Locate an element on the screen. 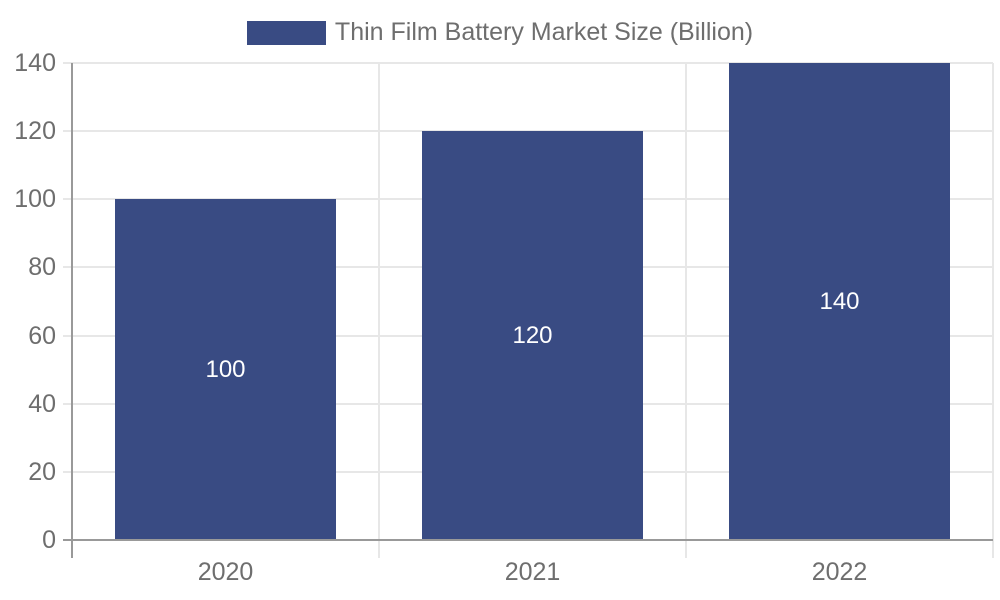 The width and height of the screenshot is (1000, 600). y-tick-label: 40 is located at coordinates (42, 403).